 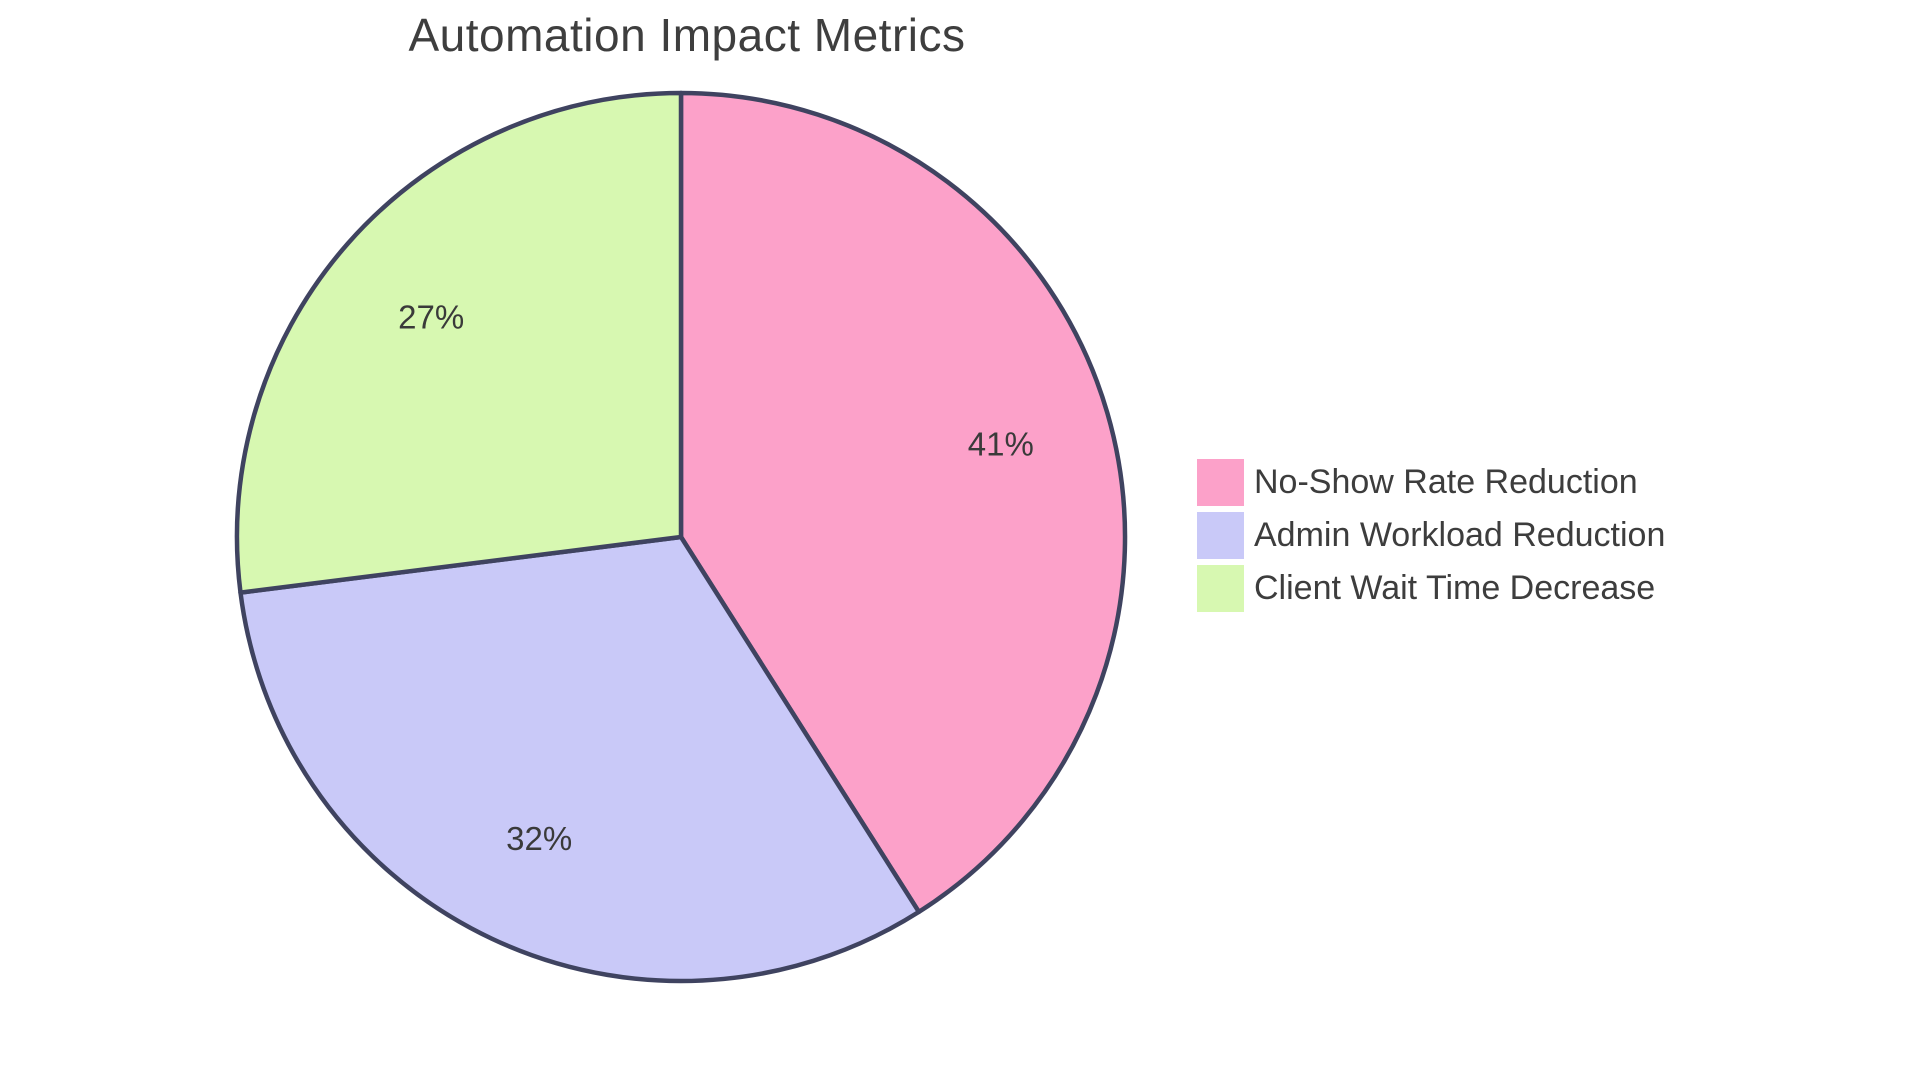 I want to click on pie-slice-client-wait-time-decrease, so click(x=459, y=342).